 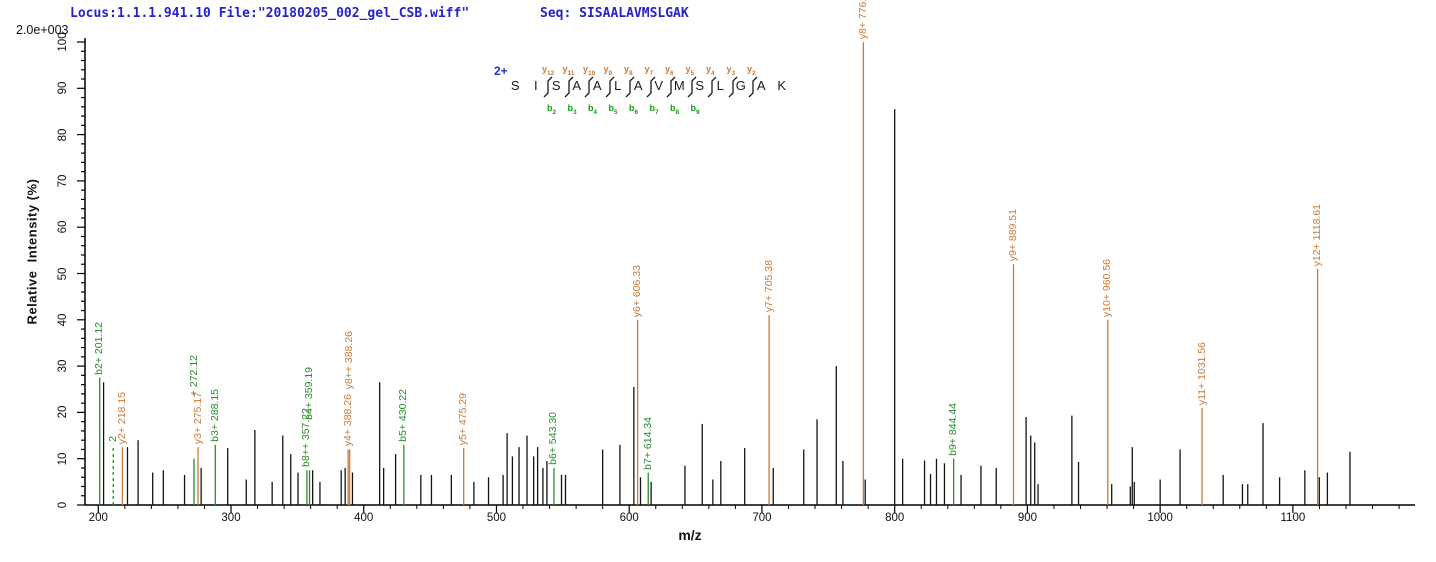 I want to click on y-tick-label: 100, so click(x=63, y=42).